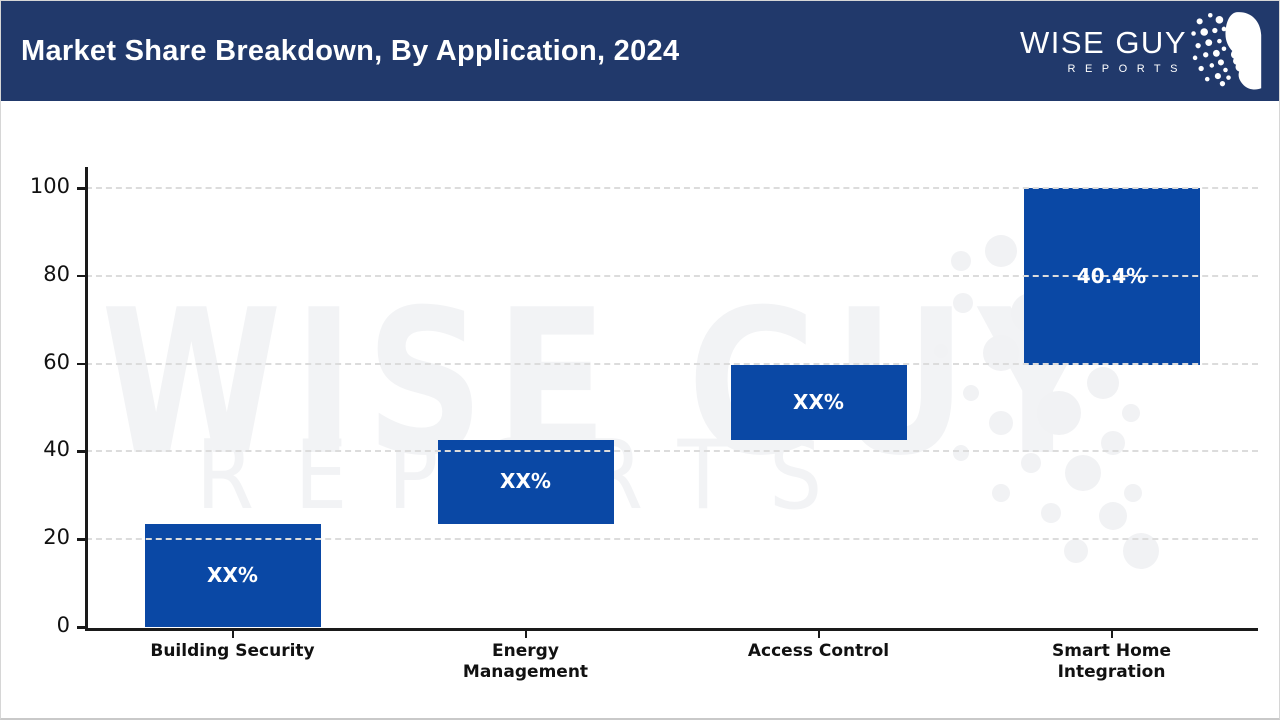 Image resolution: width=1280 pixels, height=720 pixels. I want to click on bar-value-label-building-security: XX%, so click(232, 574).